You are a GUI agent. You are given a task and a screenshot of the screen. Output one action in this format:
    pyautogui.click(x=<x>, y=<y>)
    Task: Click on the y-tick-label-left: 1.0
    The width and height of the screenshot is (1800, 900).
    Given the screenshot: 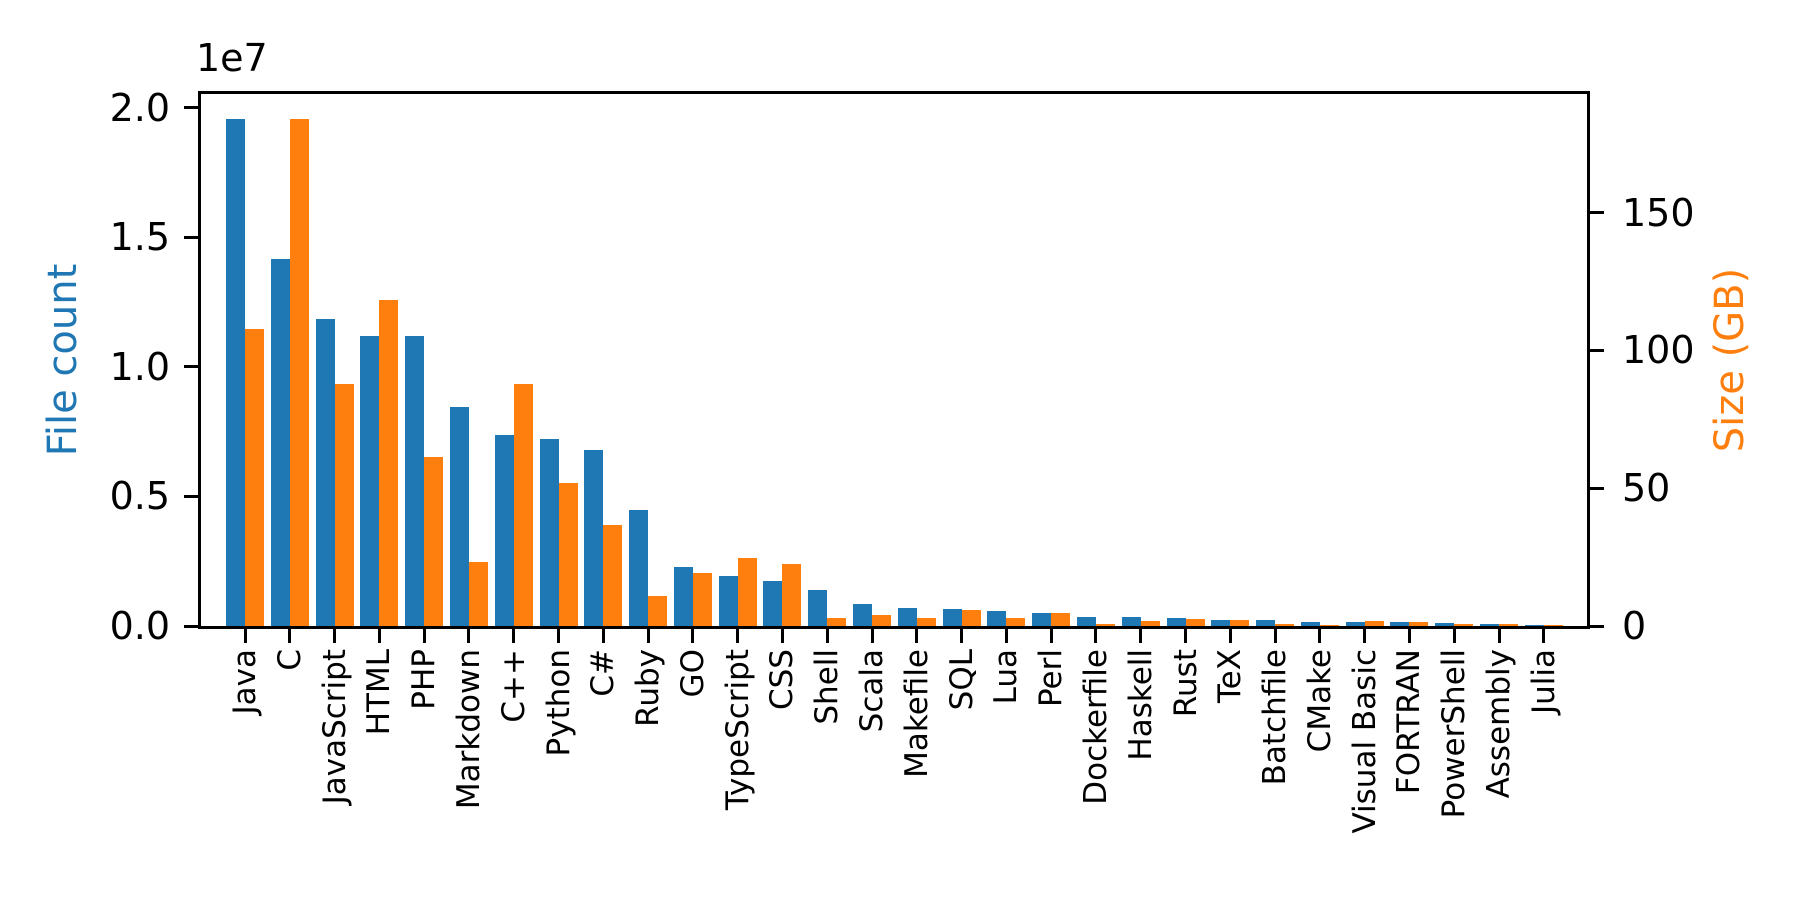 What is the action you would take?
    pyautogui.click(x=139, y=366)
    